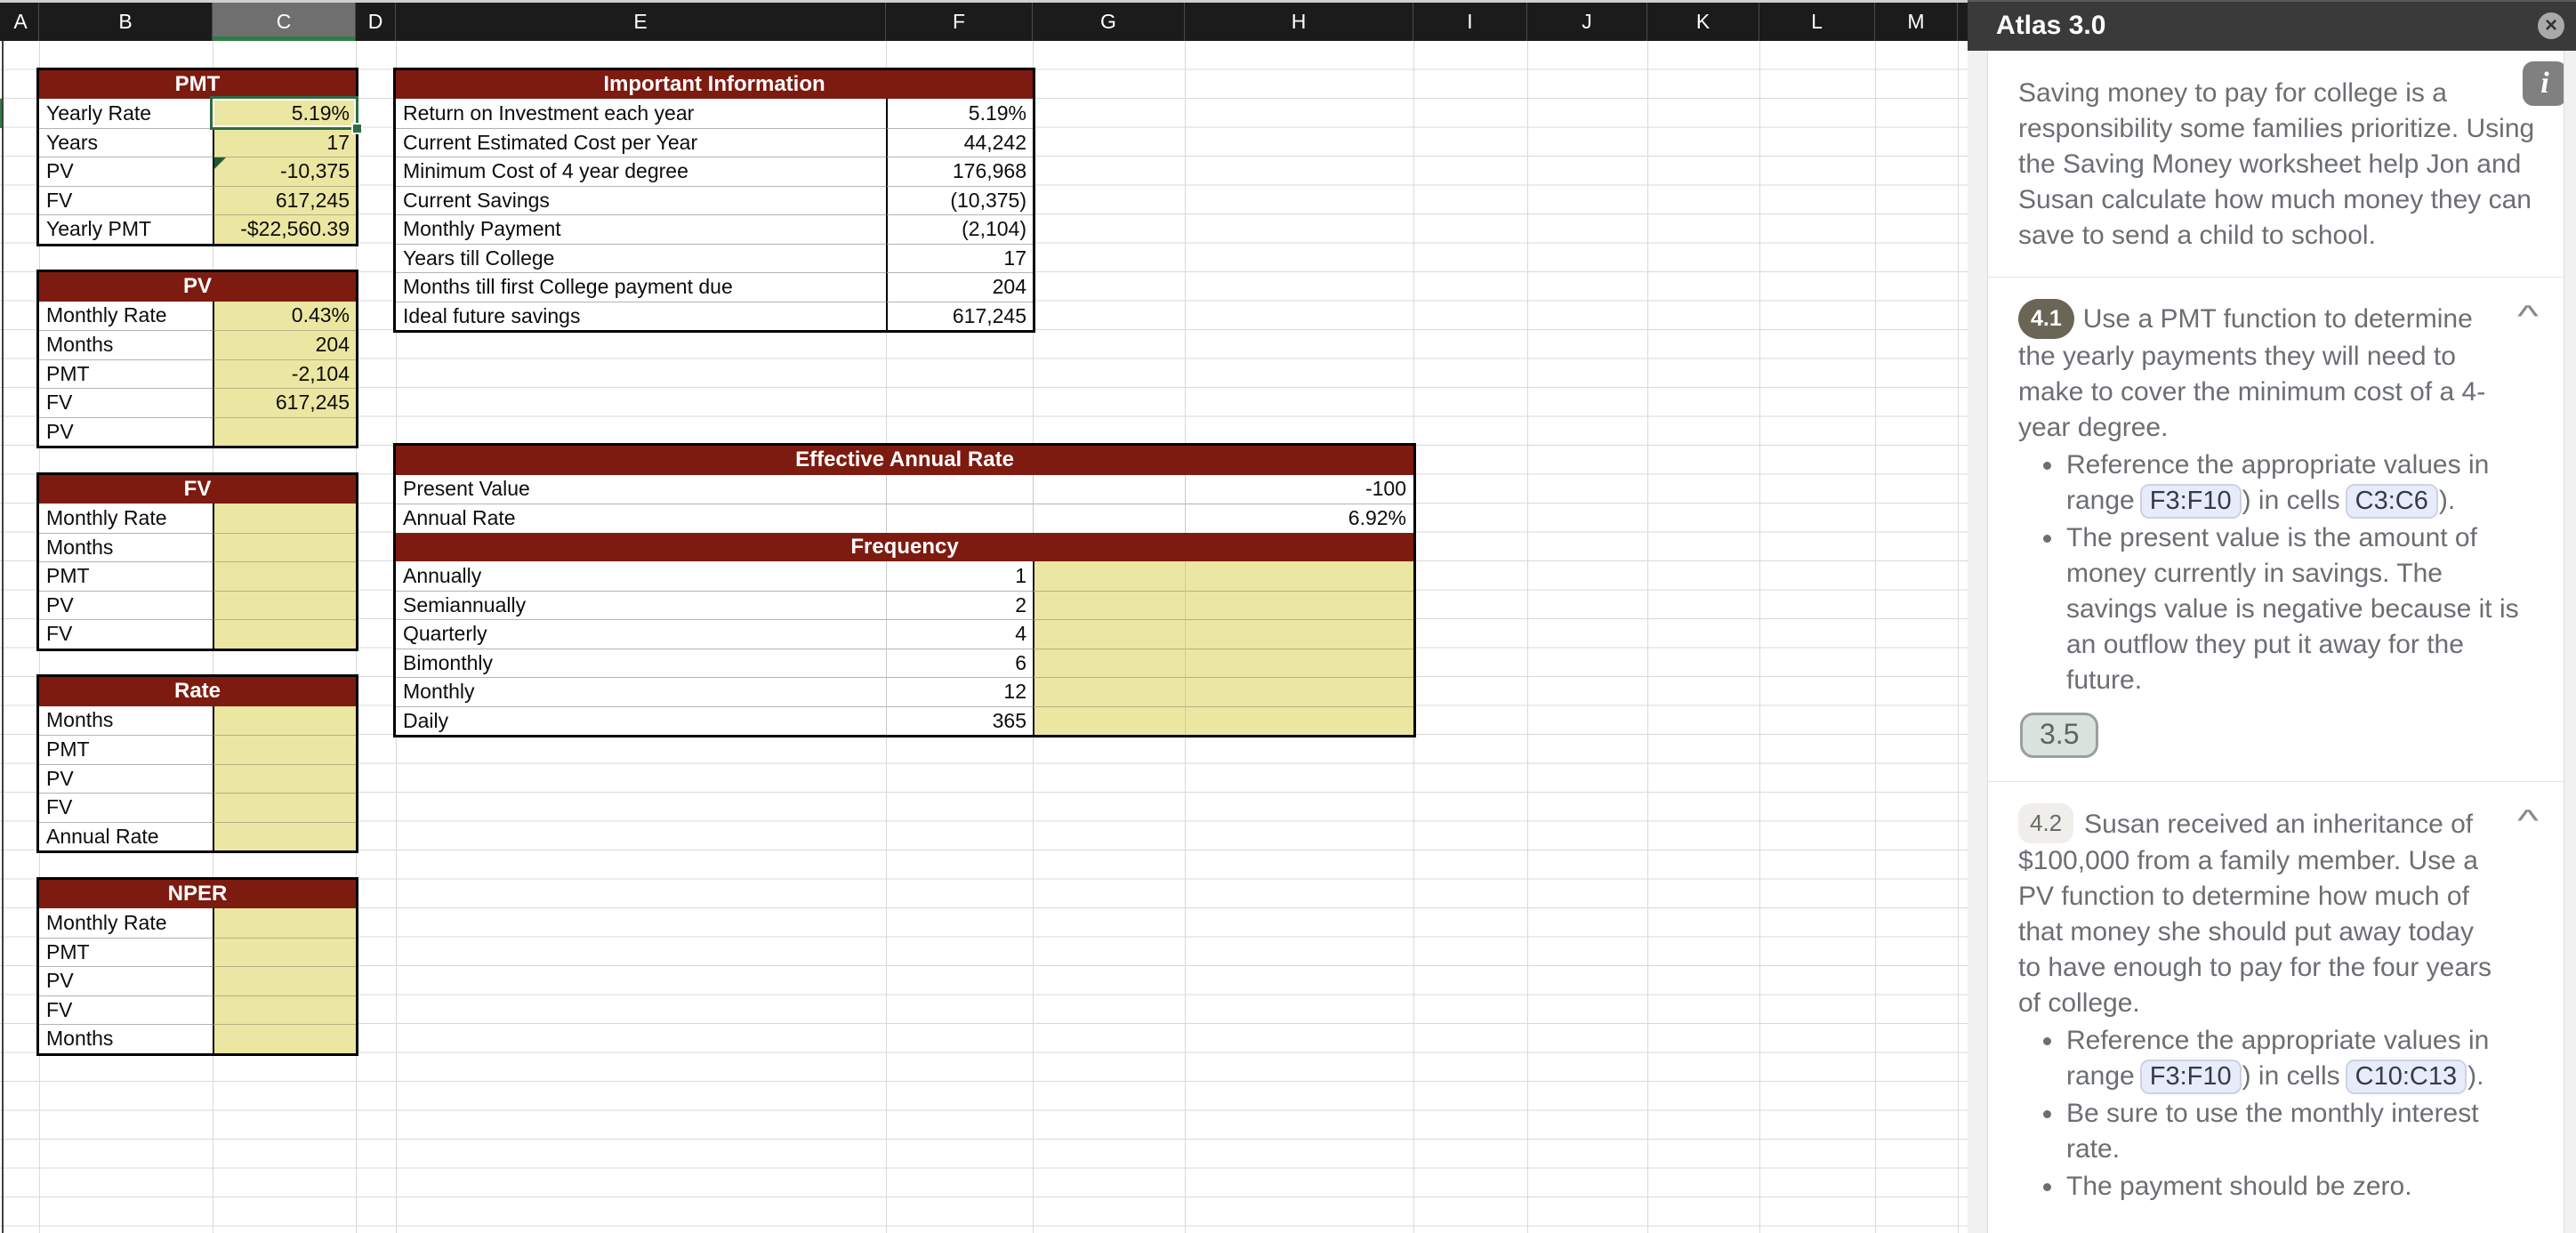 The width and height of the screenshot is (2576, 1233). Describe the element at coordinates (959, 199) in the screenshot. I see `cell-f6: (10,375)` at that location.